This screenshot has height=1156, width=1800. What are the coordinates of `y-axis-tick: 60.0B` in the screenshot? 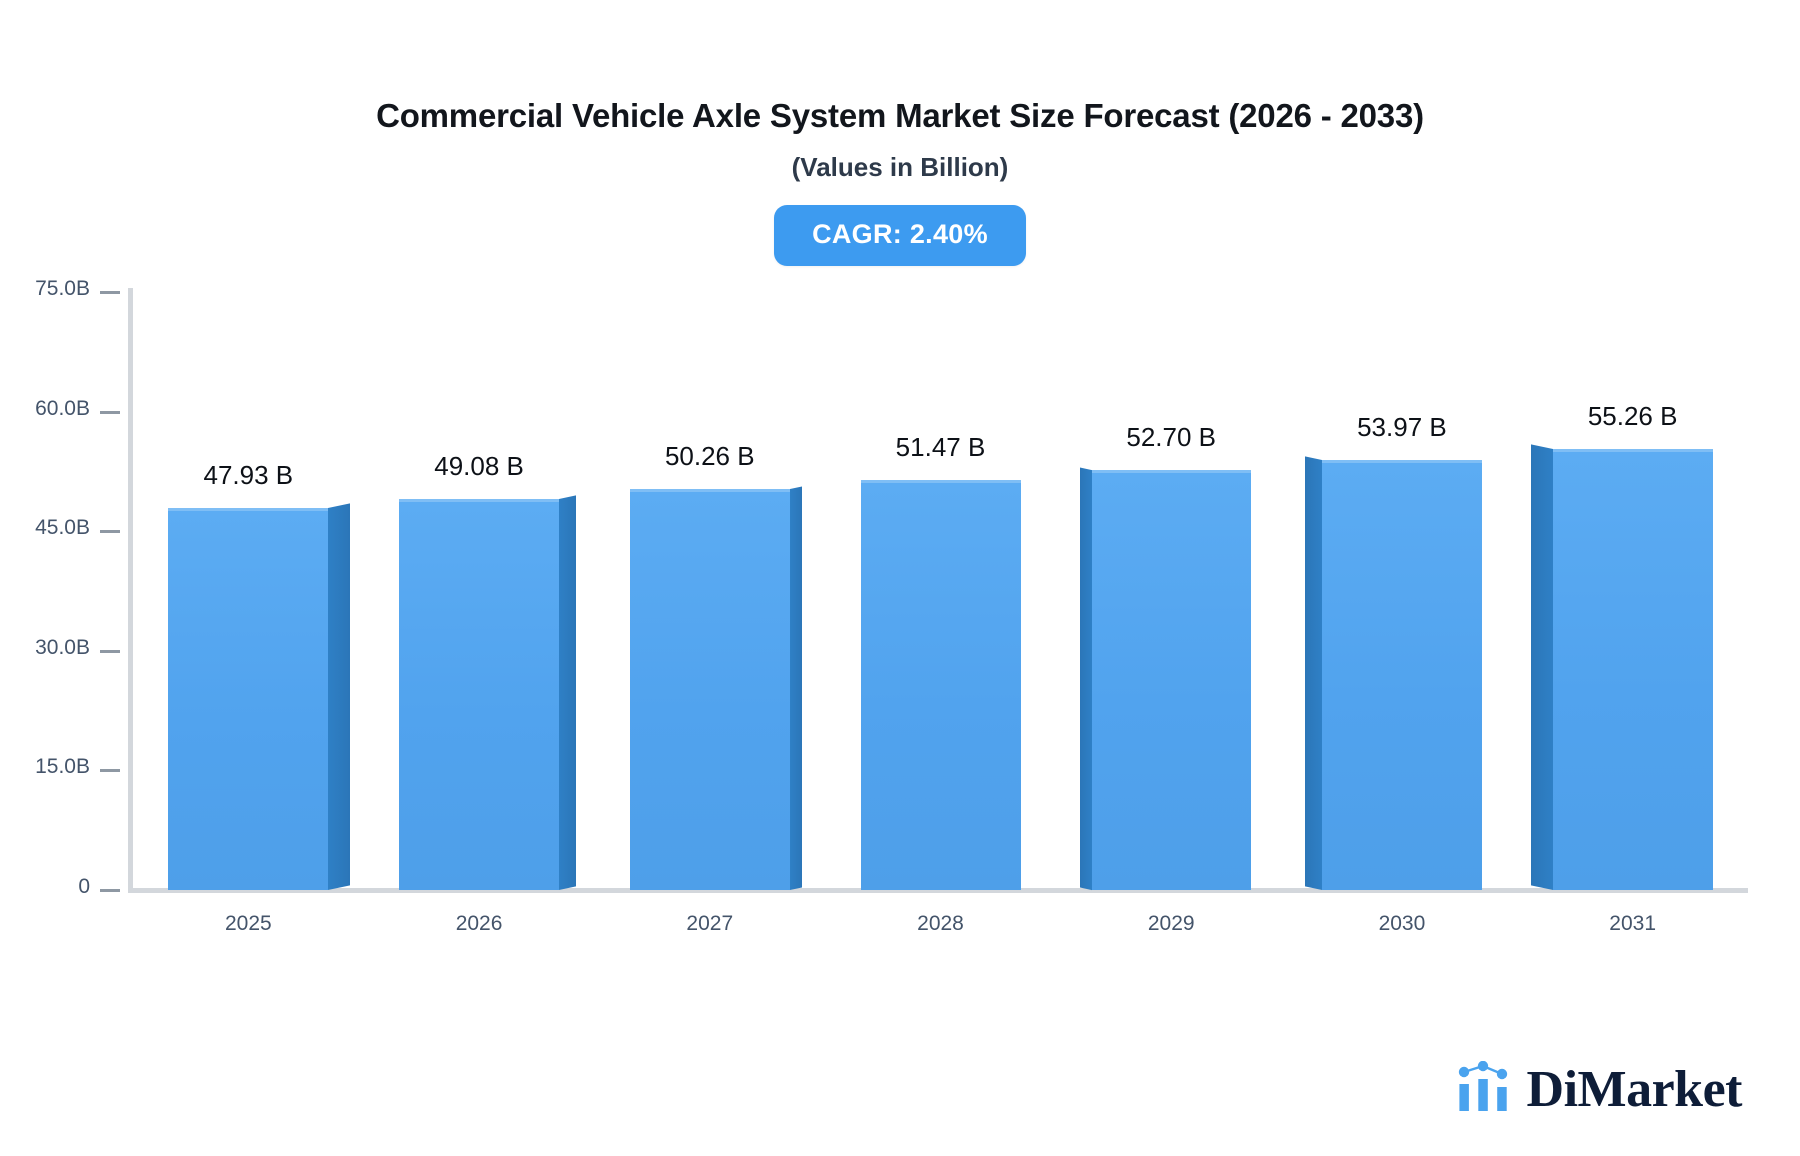 It's located at (60, 408).